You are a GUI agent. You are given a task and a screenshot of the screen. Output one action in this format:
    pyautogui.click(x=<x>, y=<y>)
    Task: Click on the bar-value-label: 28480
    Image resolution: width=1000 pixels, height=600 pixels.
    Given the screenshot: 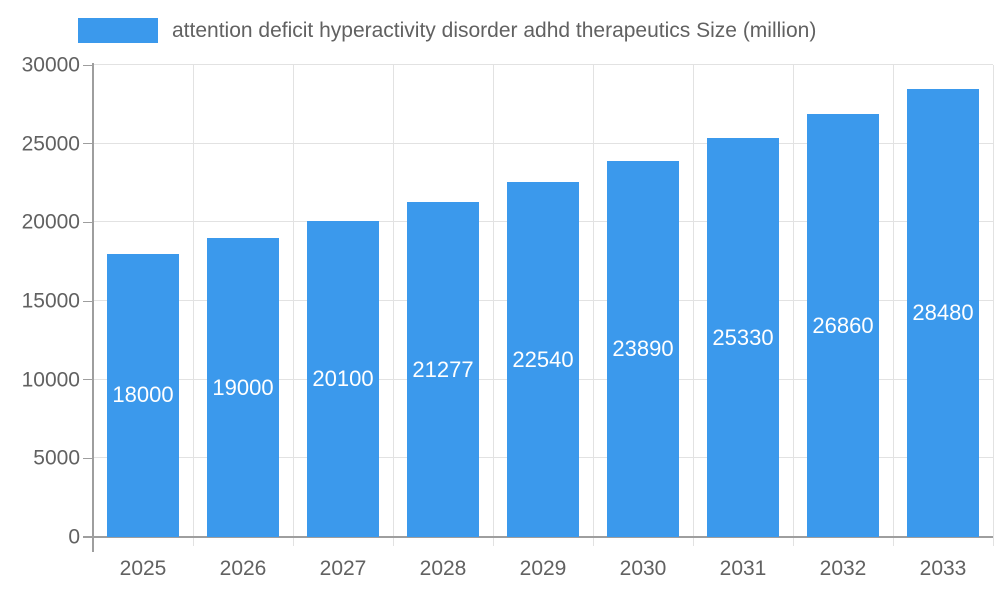 What is the action you would take?
    pyautogui.click(x=943, y=312)
    